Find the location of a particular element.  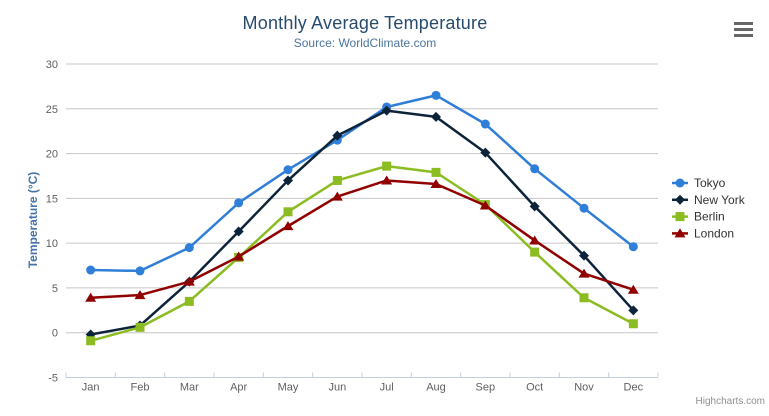

point-london-jul is located at coordinates (387, 180).